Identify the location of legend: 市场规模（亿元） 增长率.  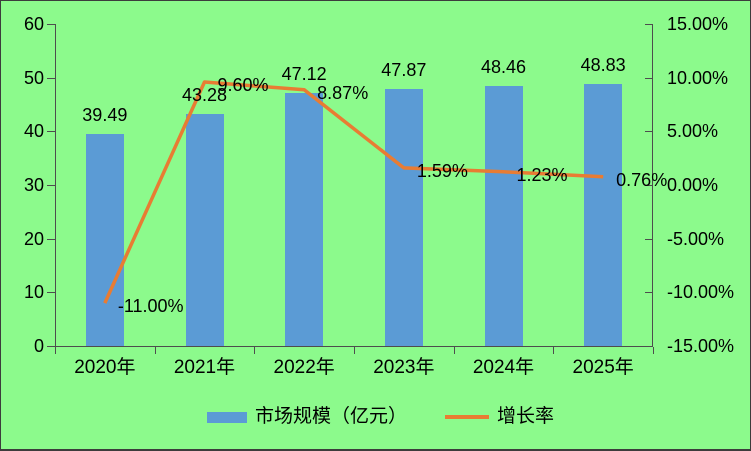
(380, 417).